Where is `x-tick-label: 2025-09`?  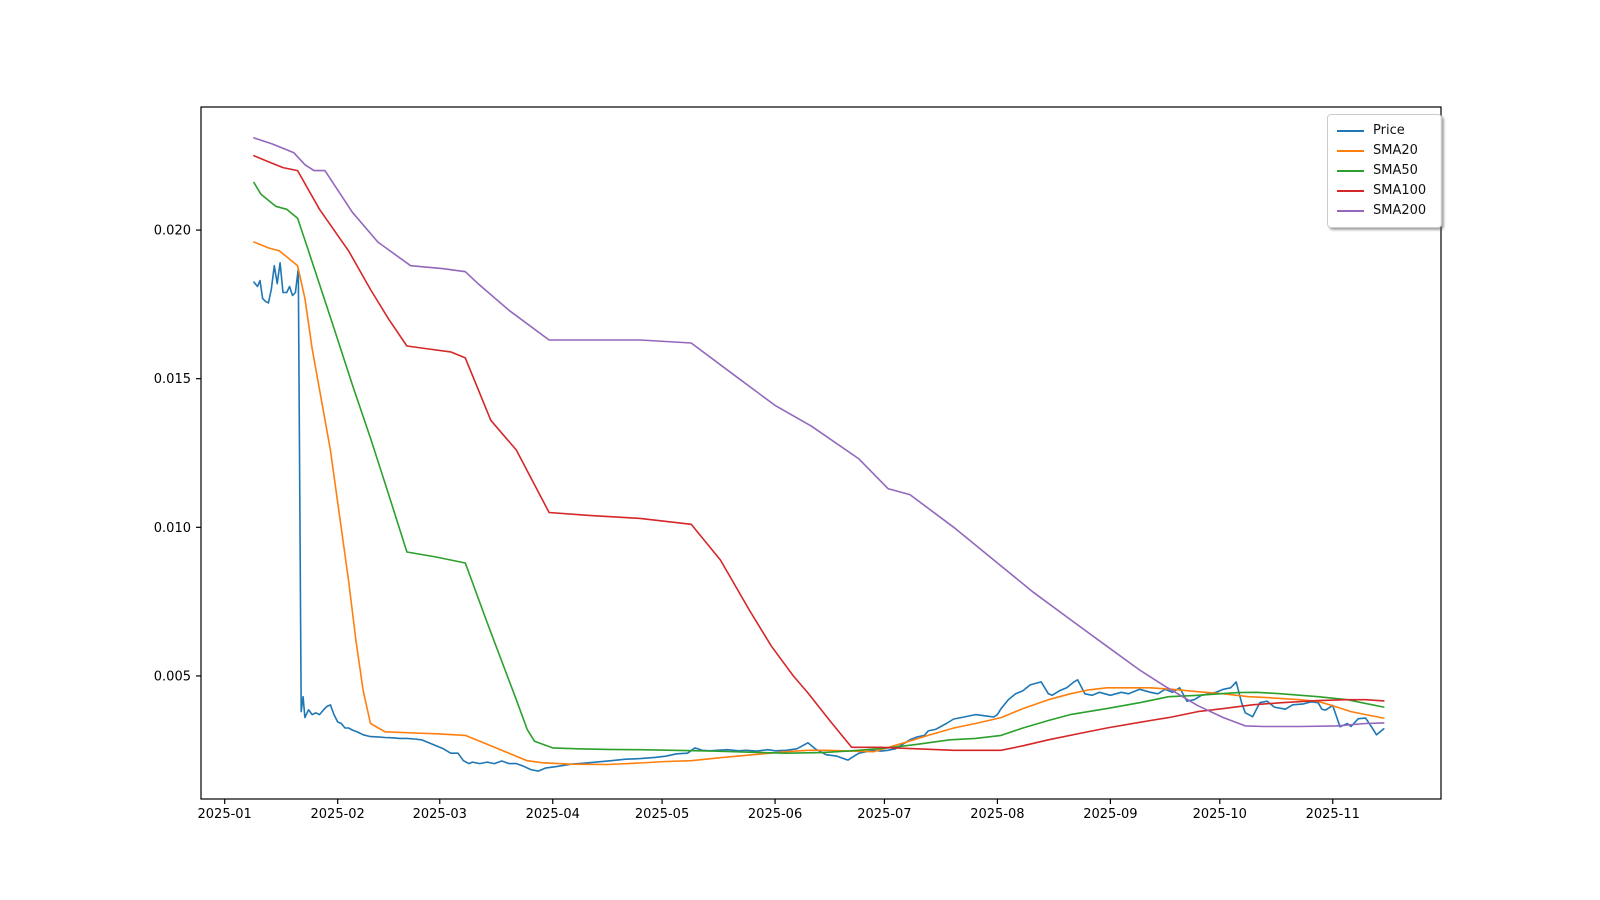
x-tick-label: 2025-09 is located at coordinates (1110, 814).